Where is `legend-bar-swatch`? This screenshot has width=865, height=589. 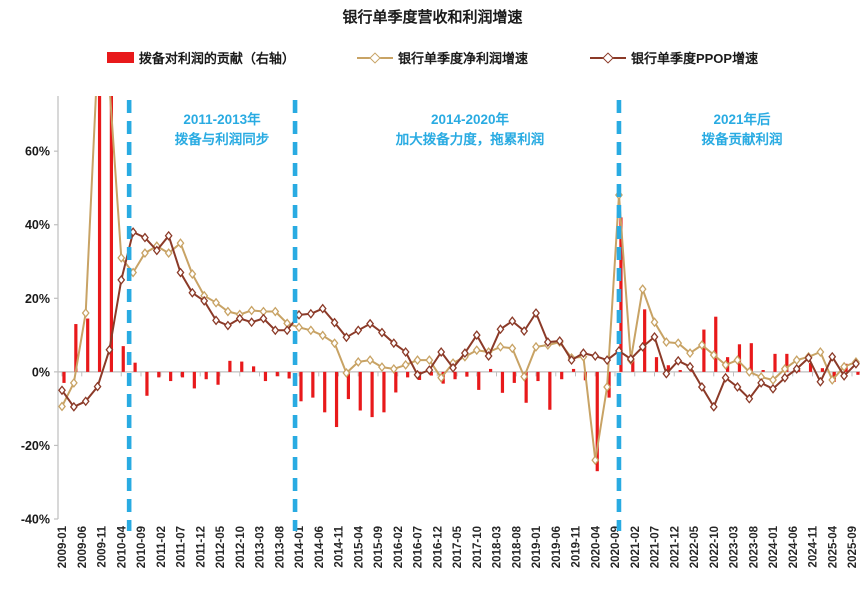 legend-bar-swatch is located at coordinates (120, 57).